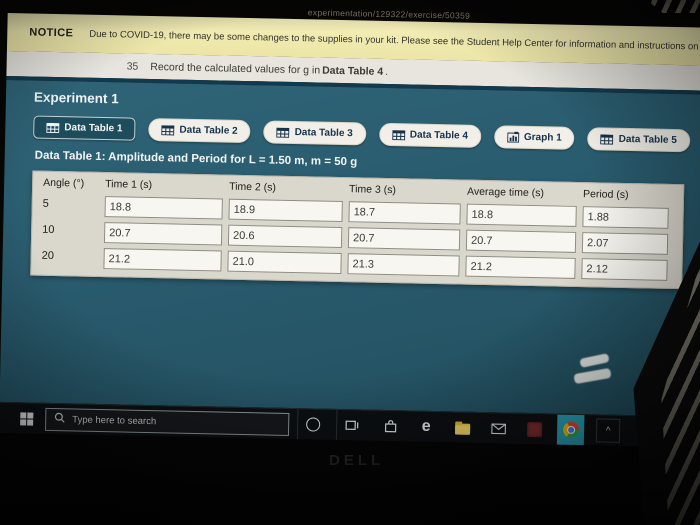 This screenshot has width=700, height=525. What do you see at coordinates (439, 135) in the screenshot?
I see `tab-label: Data Table 4` at bounding box center [439, 135].